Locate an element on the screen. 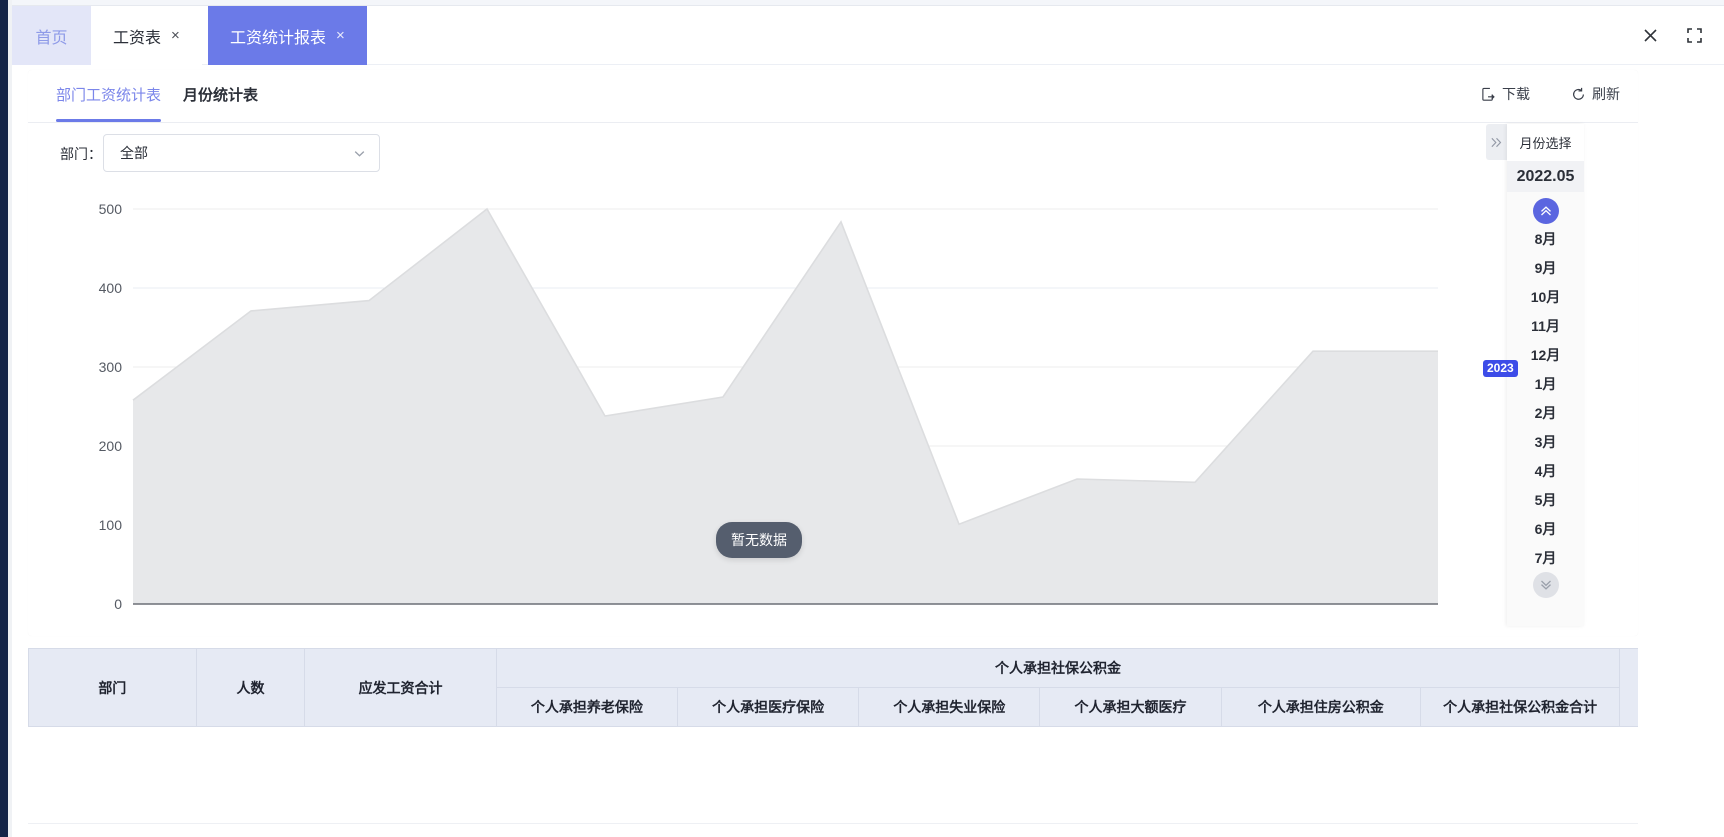 This screenshot has width=1724, height=837. year-badge: 2023 is located at coordinates (1500, 368).